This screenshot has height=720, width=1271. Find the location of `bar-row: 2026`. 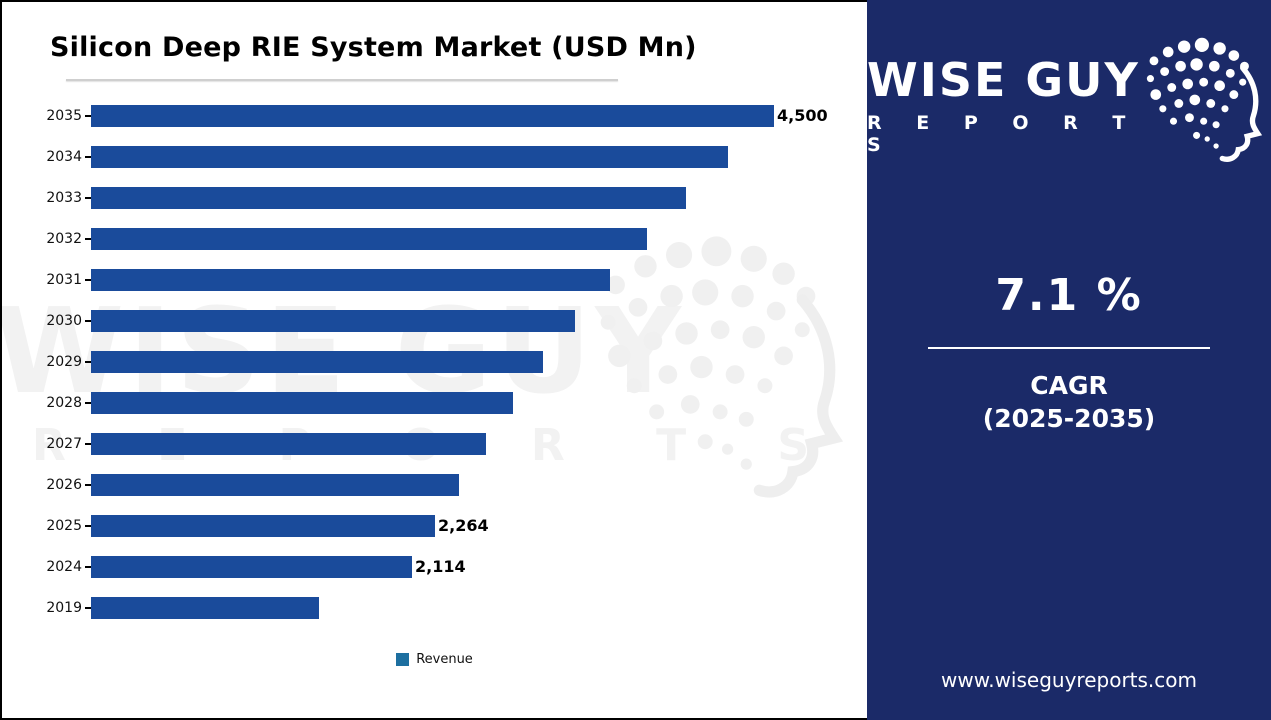

bar-row: 2026 is located at coordinates (451, 484).